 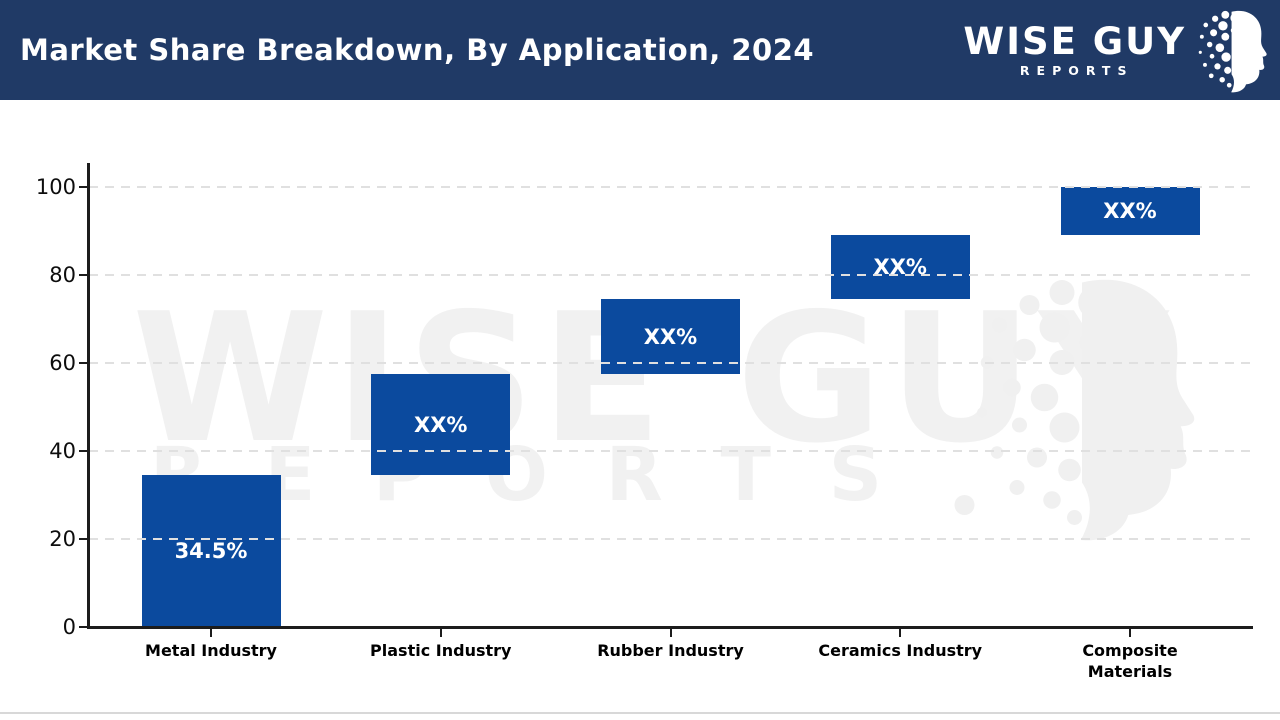 I want to click on watermark-head-icon, so click(x=1074, y=410).